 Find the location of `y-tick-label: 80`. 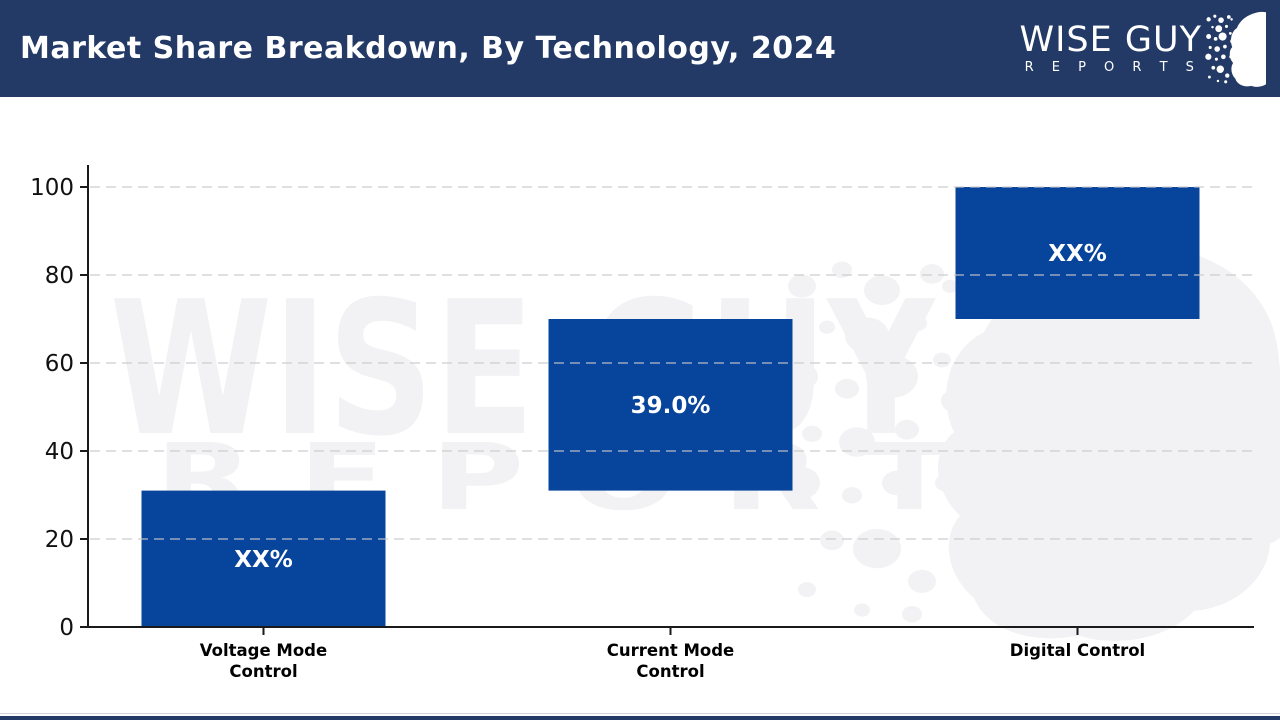

y-tick-label: 80 is located at coordinates (59, 276).